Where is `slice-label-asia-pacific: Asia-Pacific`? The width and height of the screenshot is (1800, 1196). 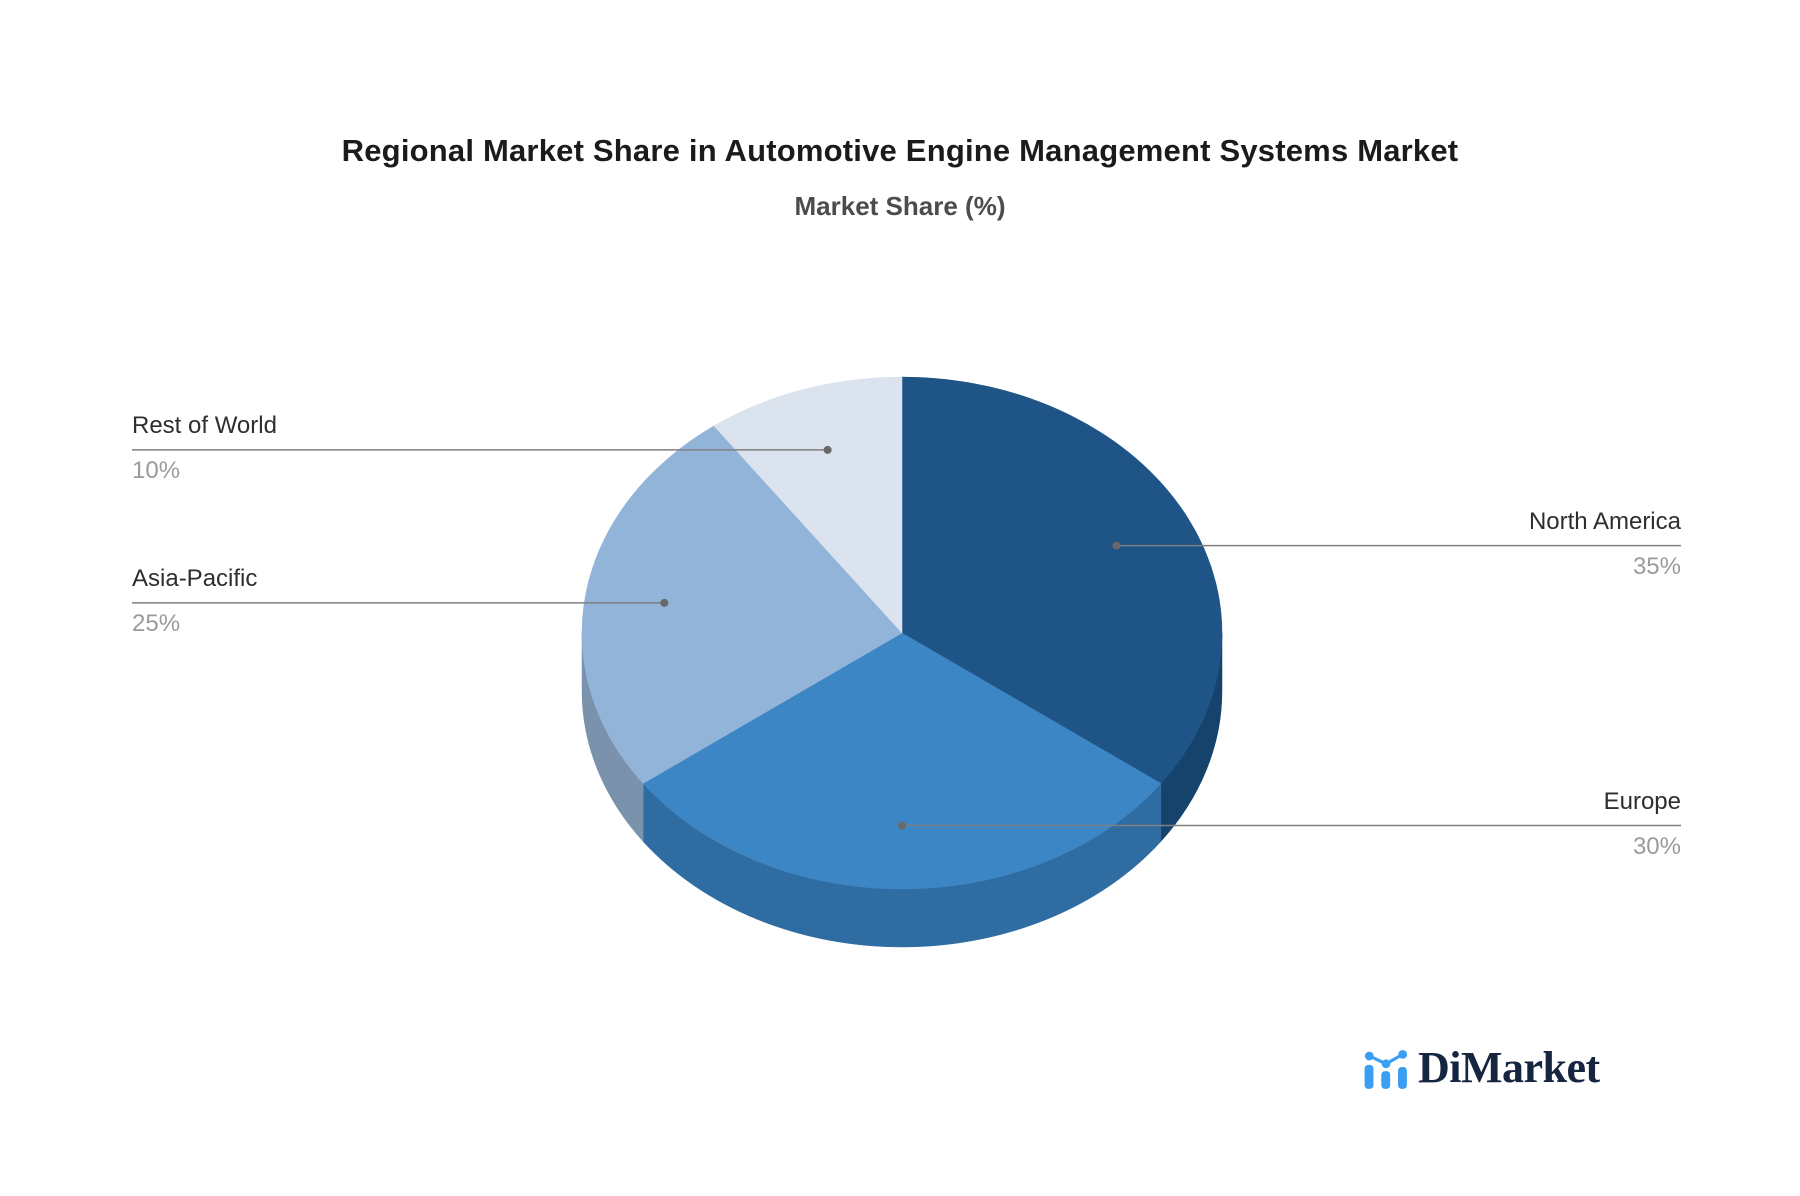 slice-label-asia-pacific: Asia-Pacific is located at coordinates (195, 578).